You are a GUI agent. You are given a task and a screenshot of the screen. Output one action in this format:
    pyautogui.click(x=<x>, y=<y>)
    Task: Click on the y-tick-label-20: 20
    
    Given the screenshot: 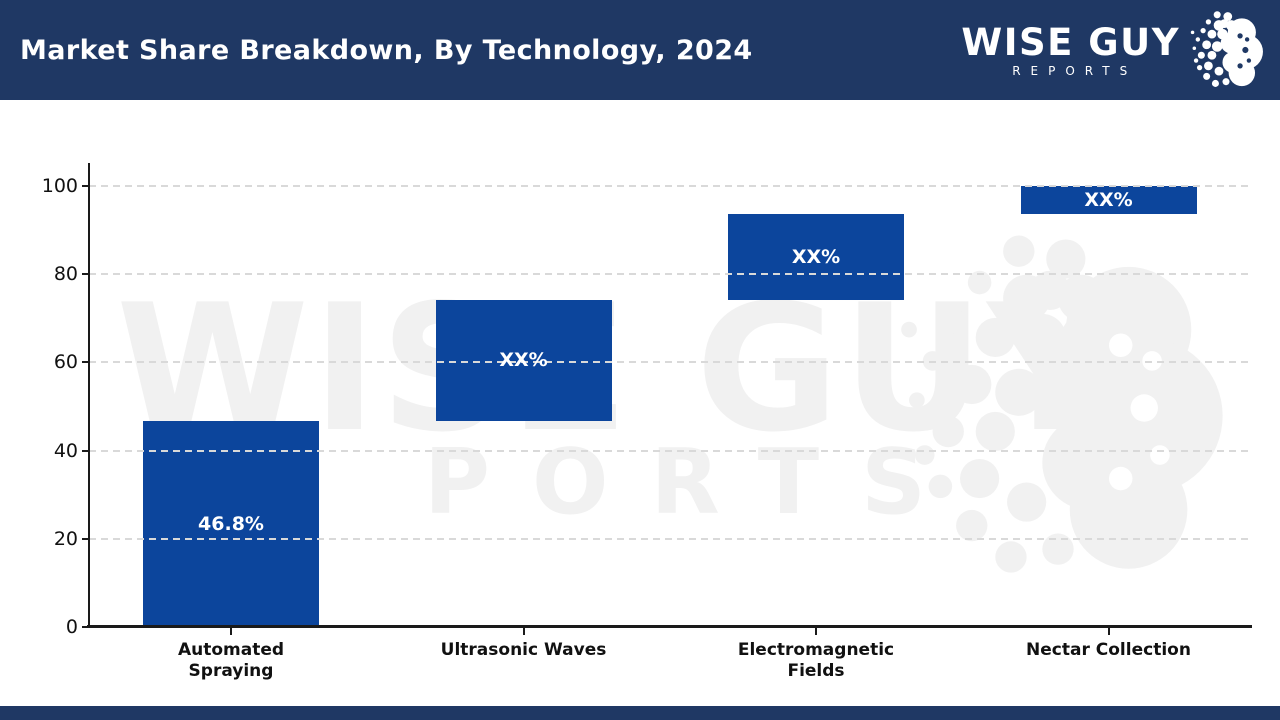 What is the action you would take?
    pyautogui.click(x=65, y=538)
    